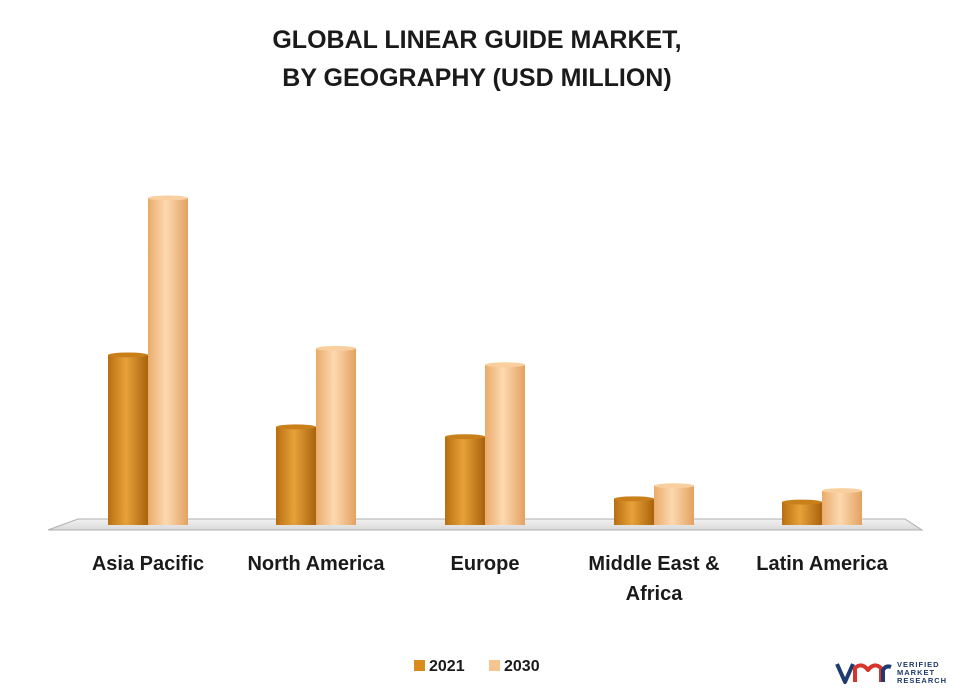 The width and height of the screenshot is (955, 699). What do you see at coordinates (419, 665) in the screenshot?
I see `legend-swatch-2021` at bounding box center [419, 665].